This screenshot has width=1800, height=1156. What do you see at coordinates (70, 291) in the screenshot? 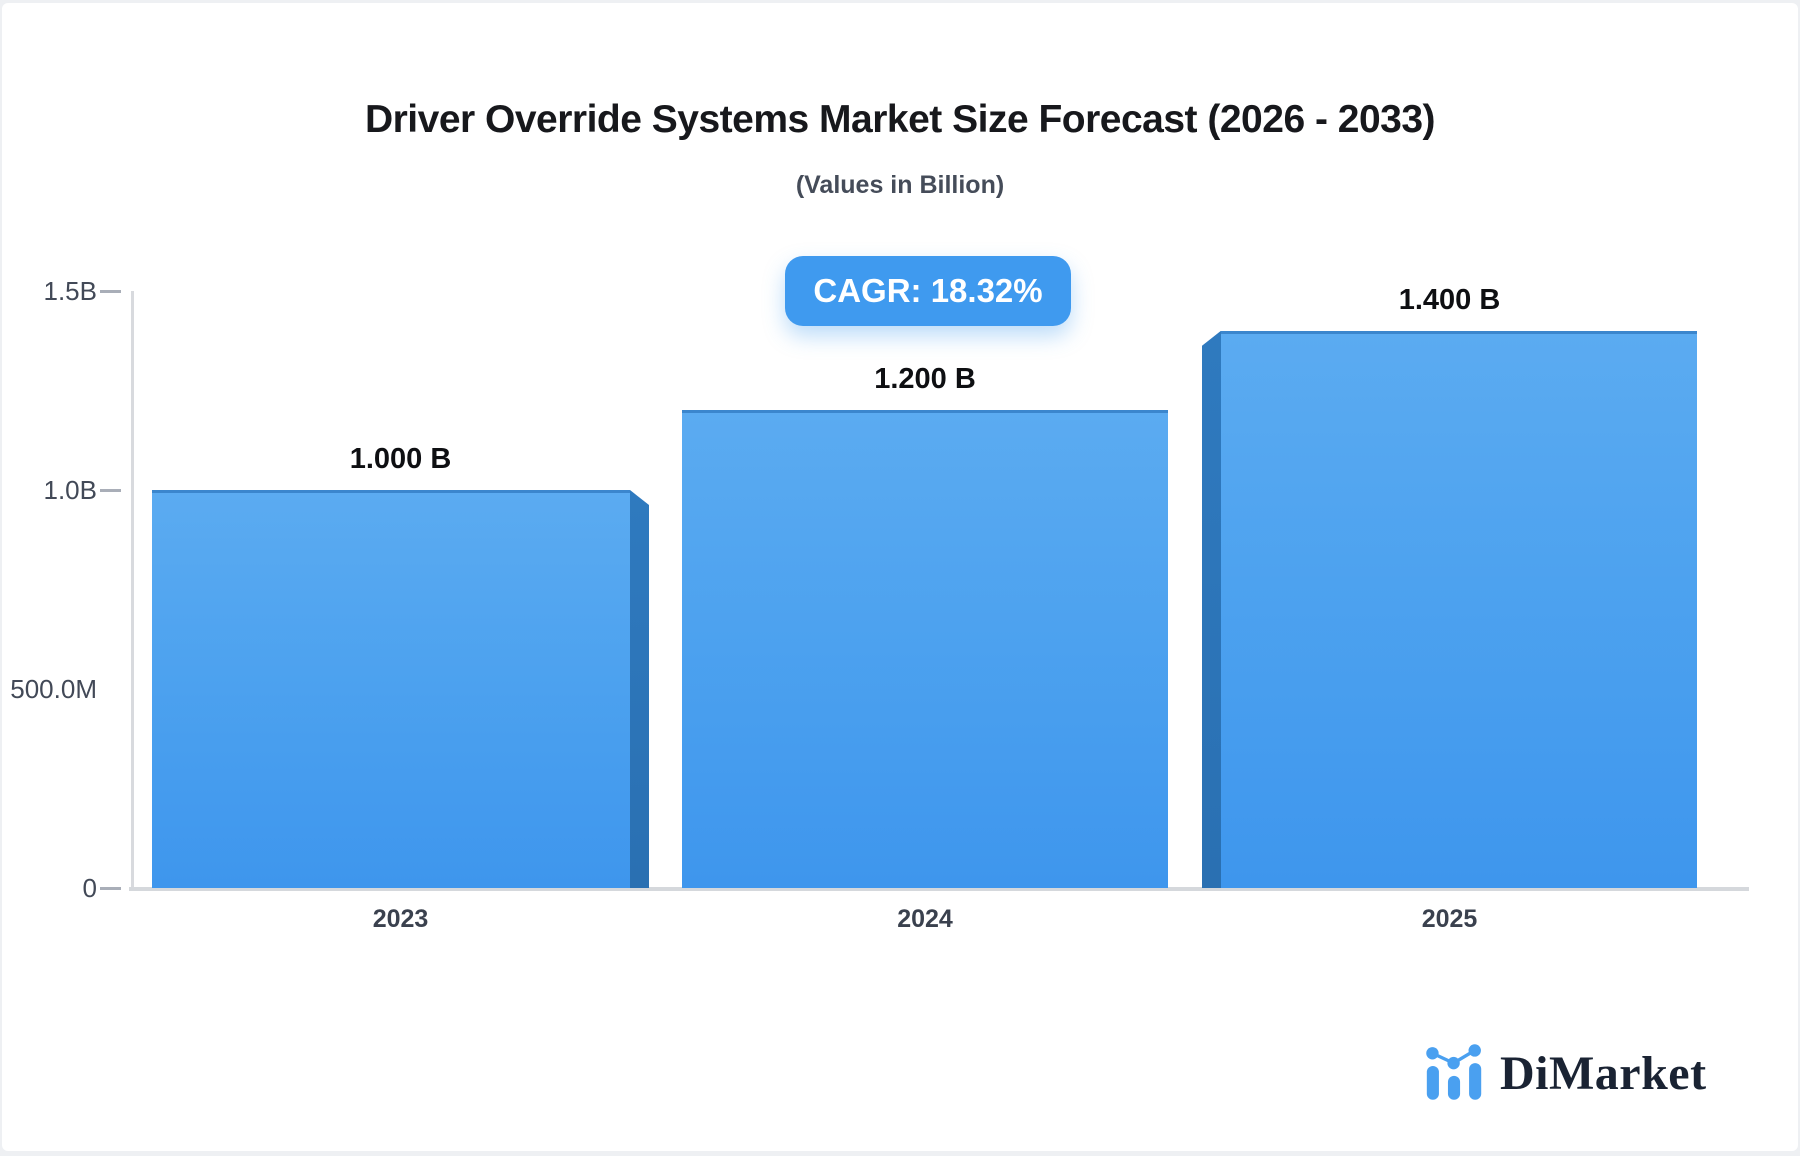
I see `y-tick-label: 1.5B` at bounding box center [70, 291].